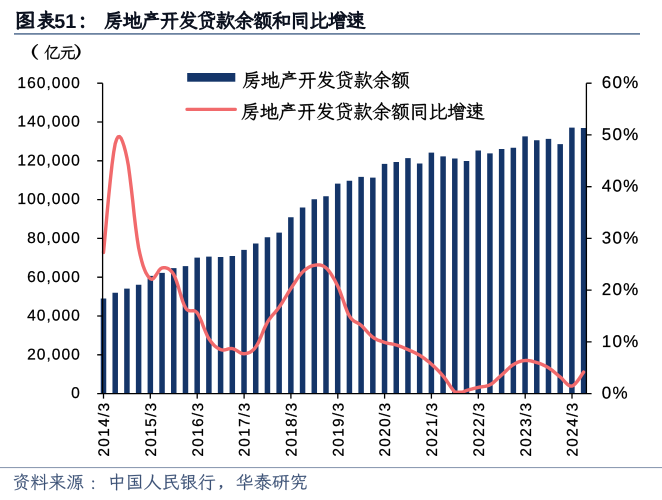 The width and height of the screenshot is (662, 500). I want to click on svg-text: 20%, so click(621, 289).